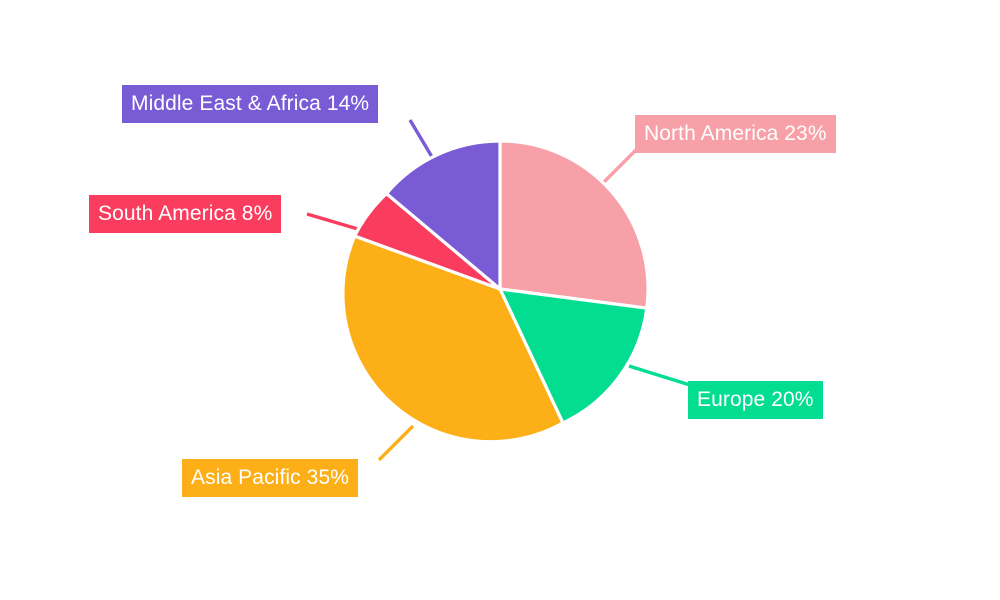  Describe the element at coordinates (755, 400) in the screenshot. I see `pie-label-europe: Europe 20%` at that location.